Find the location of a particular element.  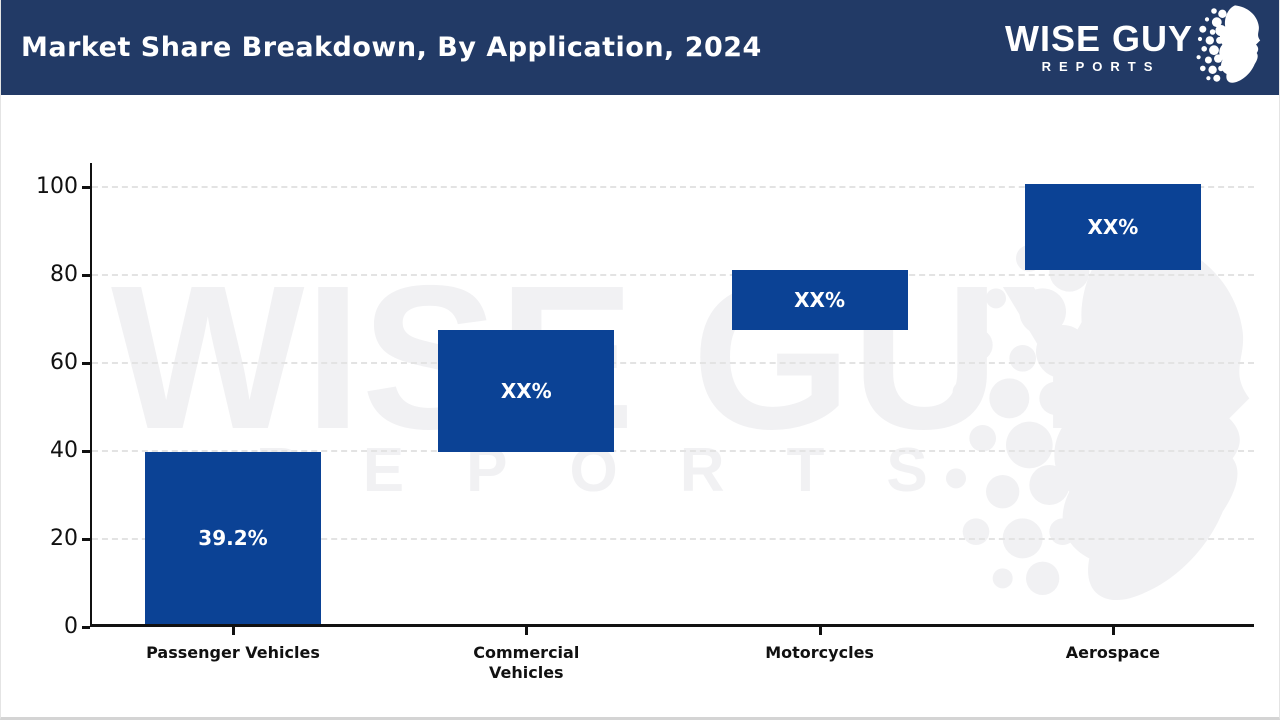

bar-commercial-vehicles: XX% is located at coordinates (526, 391).